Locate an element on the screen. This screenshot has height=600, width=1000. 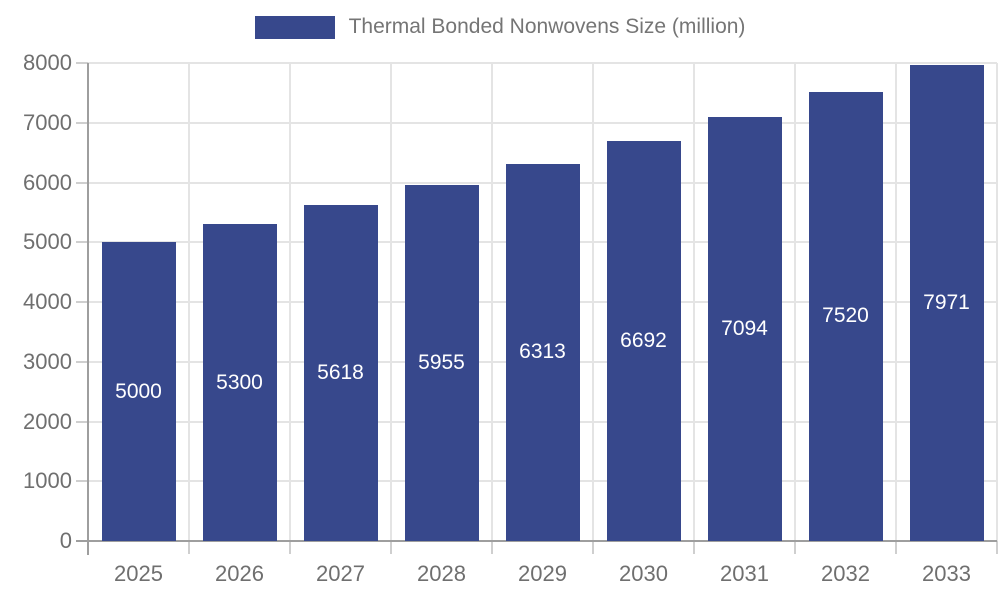
bar-2033 is located at coordinates (946, 302).